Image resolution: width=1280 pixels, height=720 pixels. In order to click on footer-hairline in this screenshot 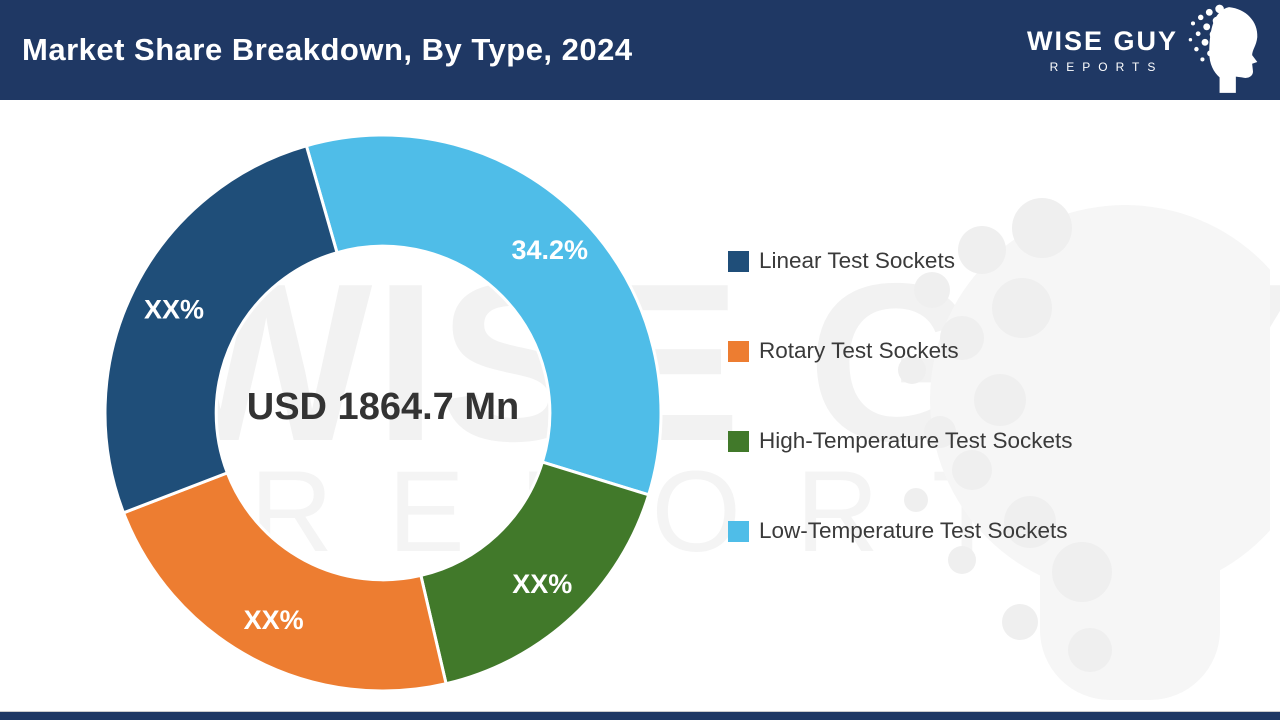, I will do `click(640, 711)`.